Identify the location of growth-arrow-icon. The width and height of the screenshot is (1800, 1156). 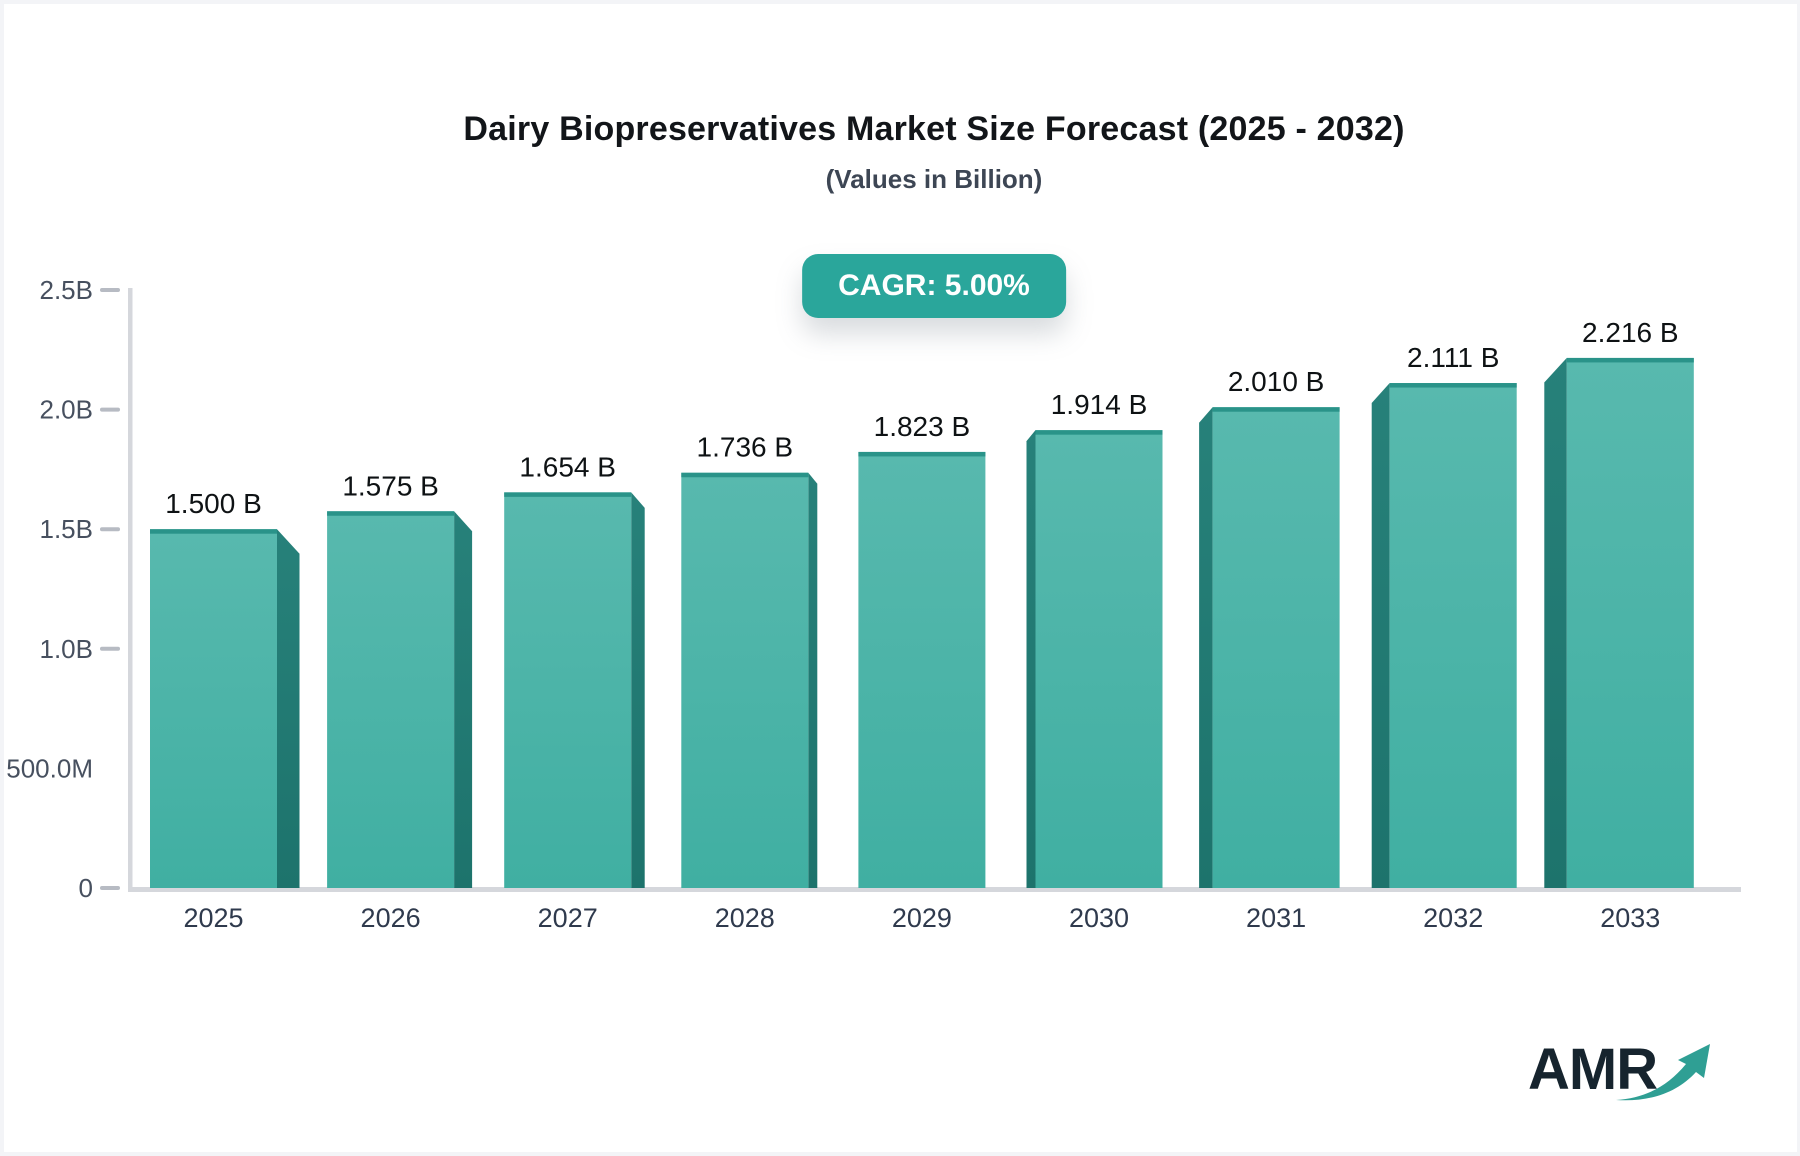
(1663, 1072).